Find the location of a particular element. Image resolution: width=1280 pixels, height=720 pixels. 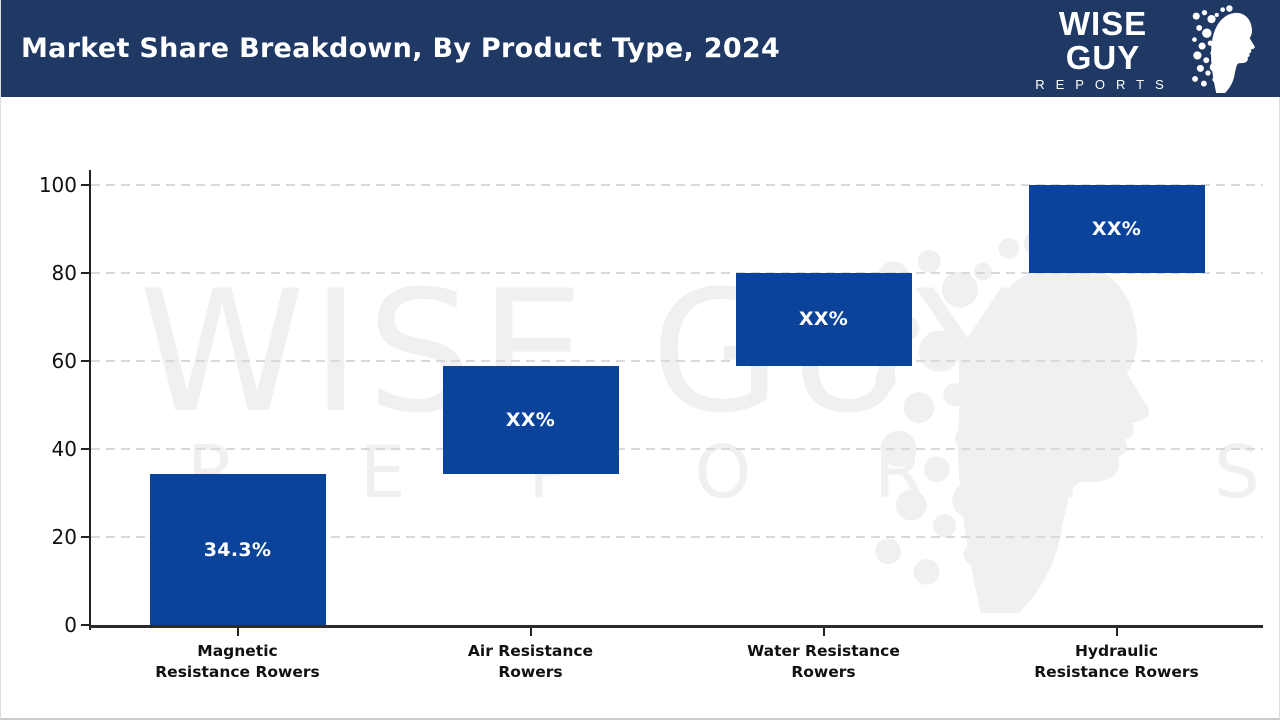

category-label-line: Magnetic is located at coordinates (237, 651).